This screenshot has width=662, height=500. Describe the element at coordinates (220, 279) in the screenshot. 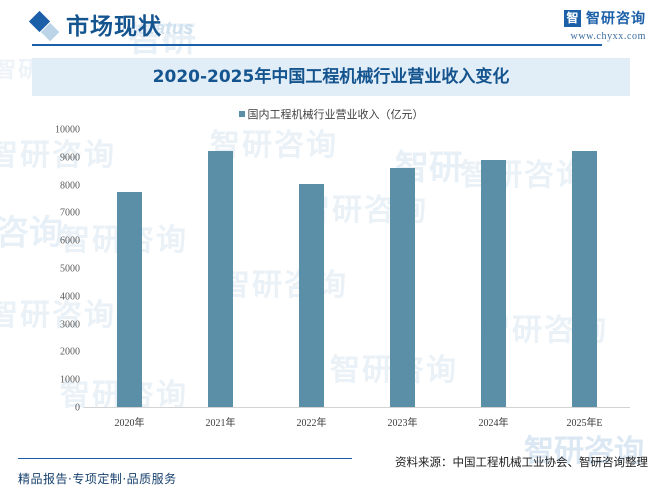

I see `bar-2021年` at that location.